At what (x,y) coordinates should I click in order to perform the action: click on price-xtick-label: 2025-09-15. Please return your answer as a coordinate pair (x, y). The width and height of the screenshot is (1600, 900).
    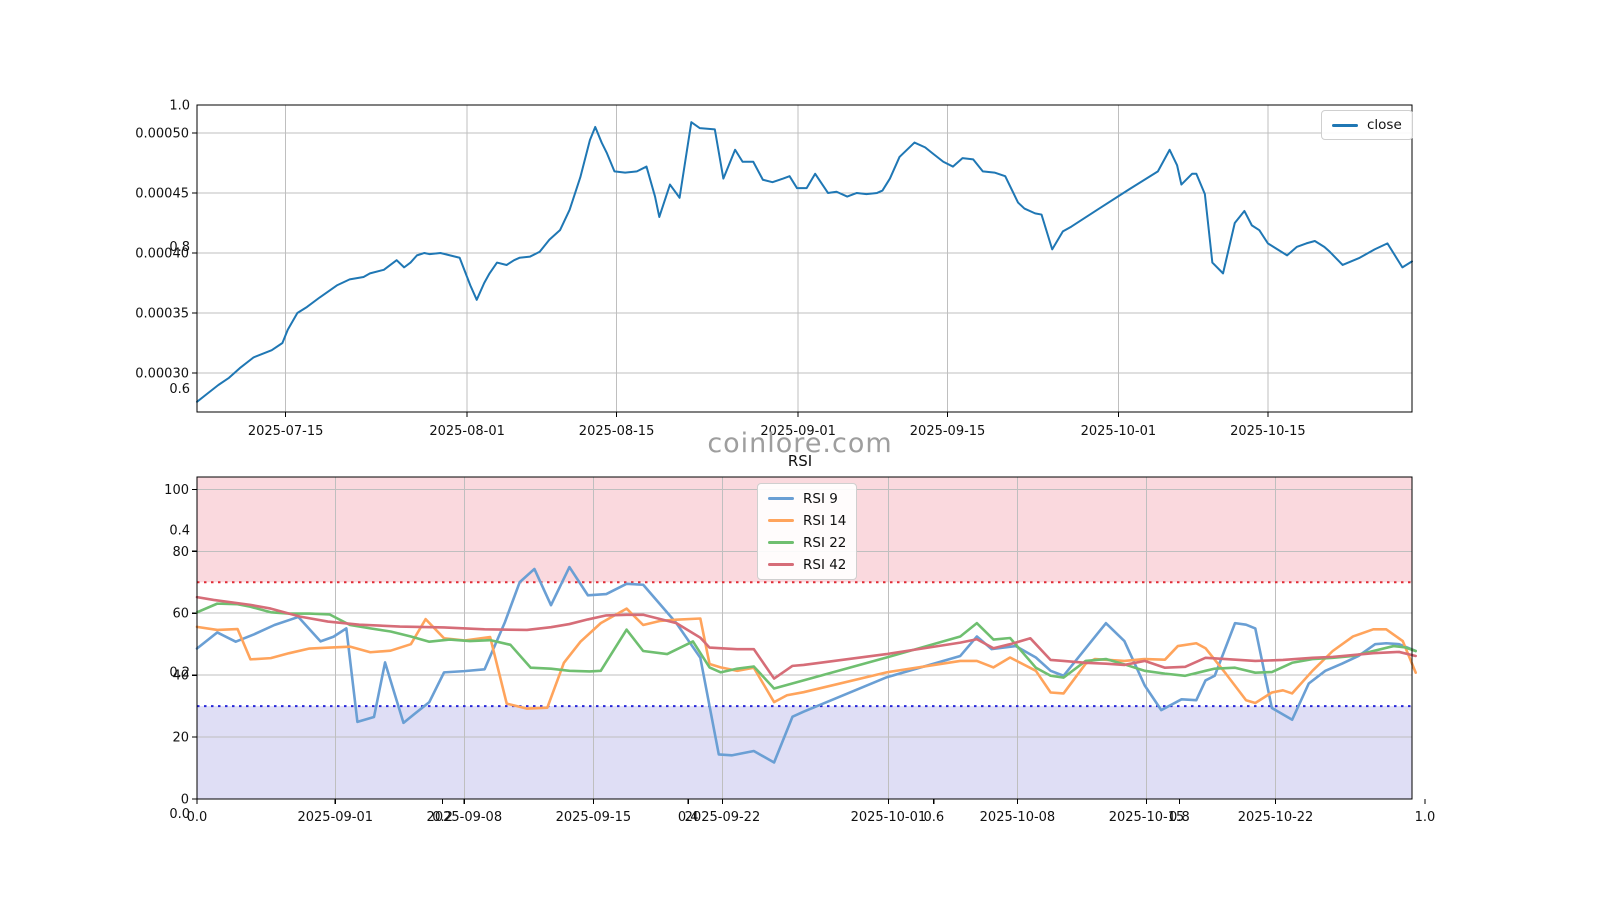
    Looking at the image, I should click on (948, 431).